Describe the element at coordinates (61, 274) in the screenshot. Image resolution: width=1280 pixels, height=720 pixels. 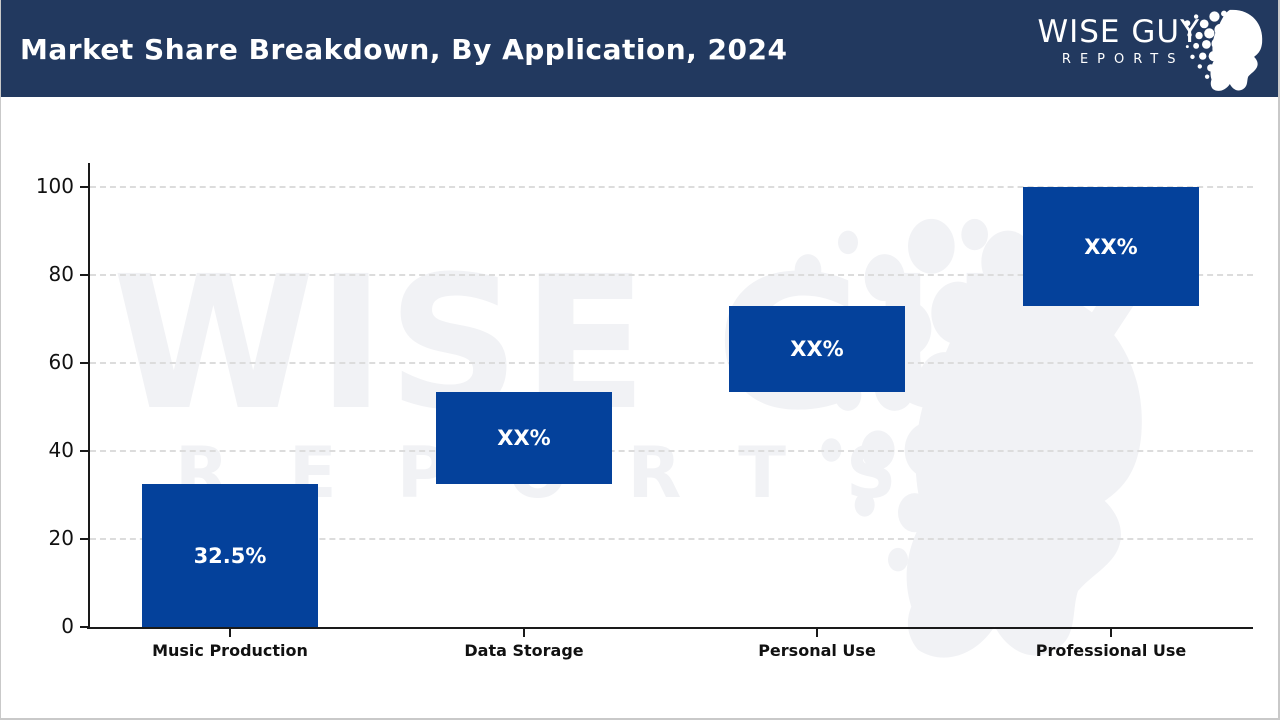
I see `y-axis-tick-label: 80` at that location.